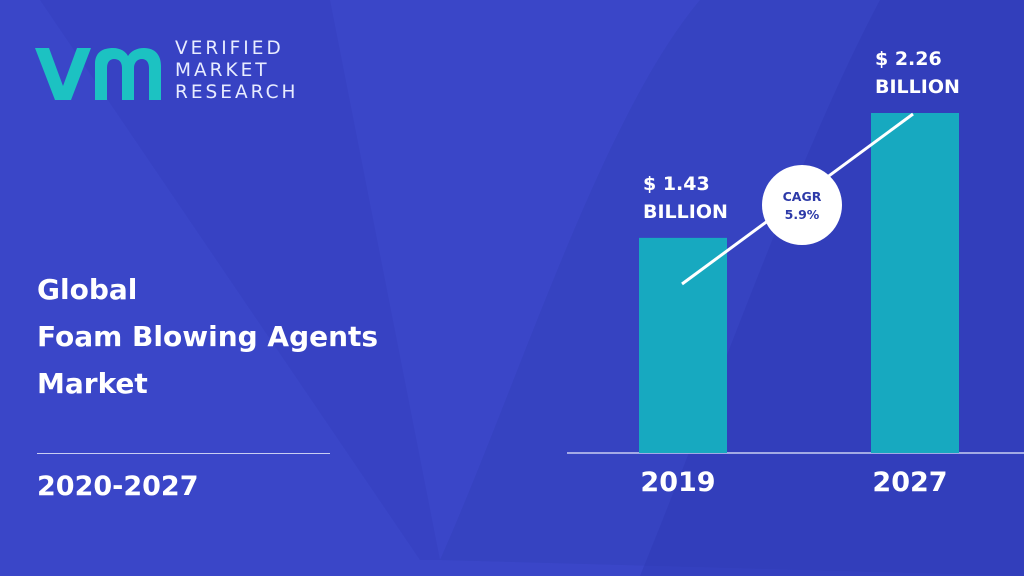 Image resolution: width=1024 pixels, height=576 pixels. I want to click on cagr-label: CAGR, so click(802, 196).